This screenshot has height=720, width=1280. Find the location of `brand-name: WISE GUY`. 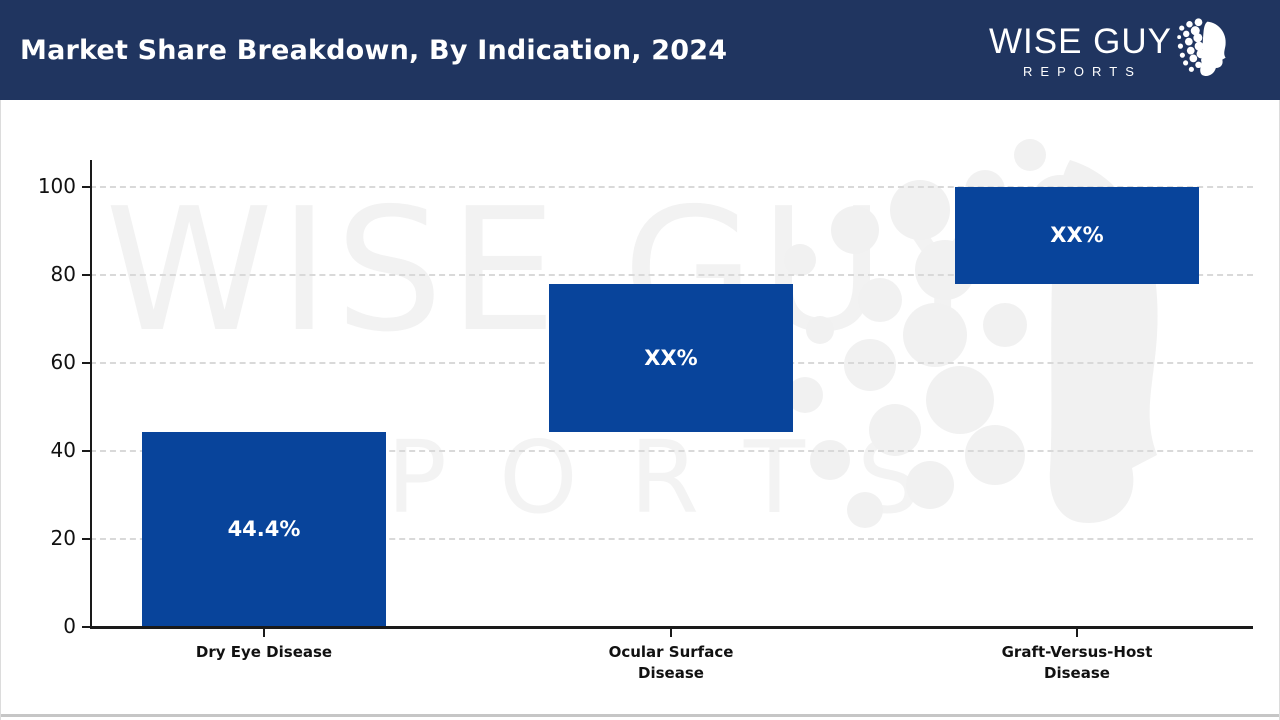

brand-name: WISE GUY is located at coordinates (1080, 41).